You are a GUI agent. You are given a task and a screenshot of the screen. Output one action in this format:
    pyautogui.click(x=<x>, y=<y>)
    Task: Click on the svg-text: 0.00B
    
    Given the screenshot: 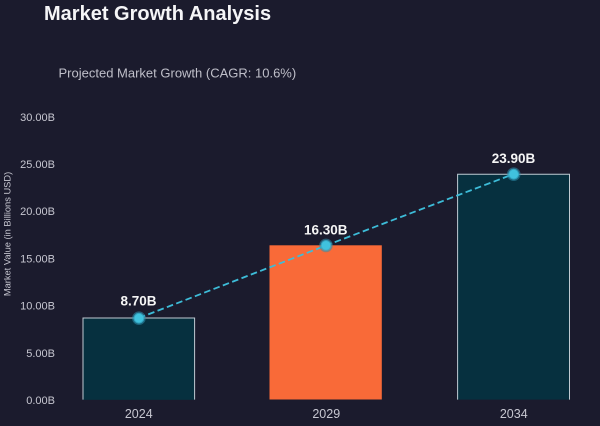 What is the action you would take?
    pyautogui.click(x=40, y=401)
    